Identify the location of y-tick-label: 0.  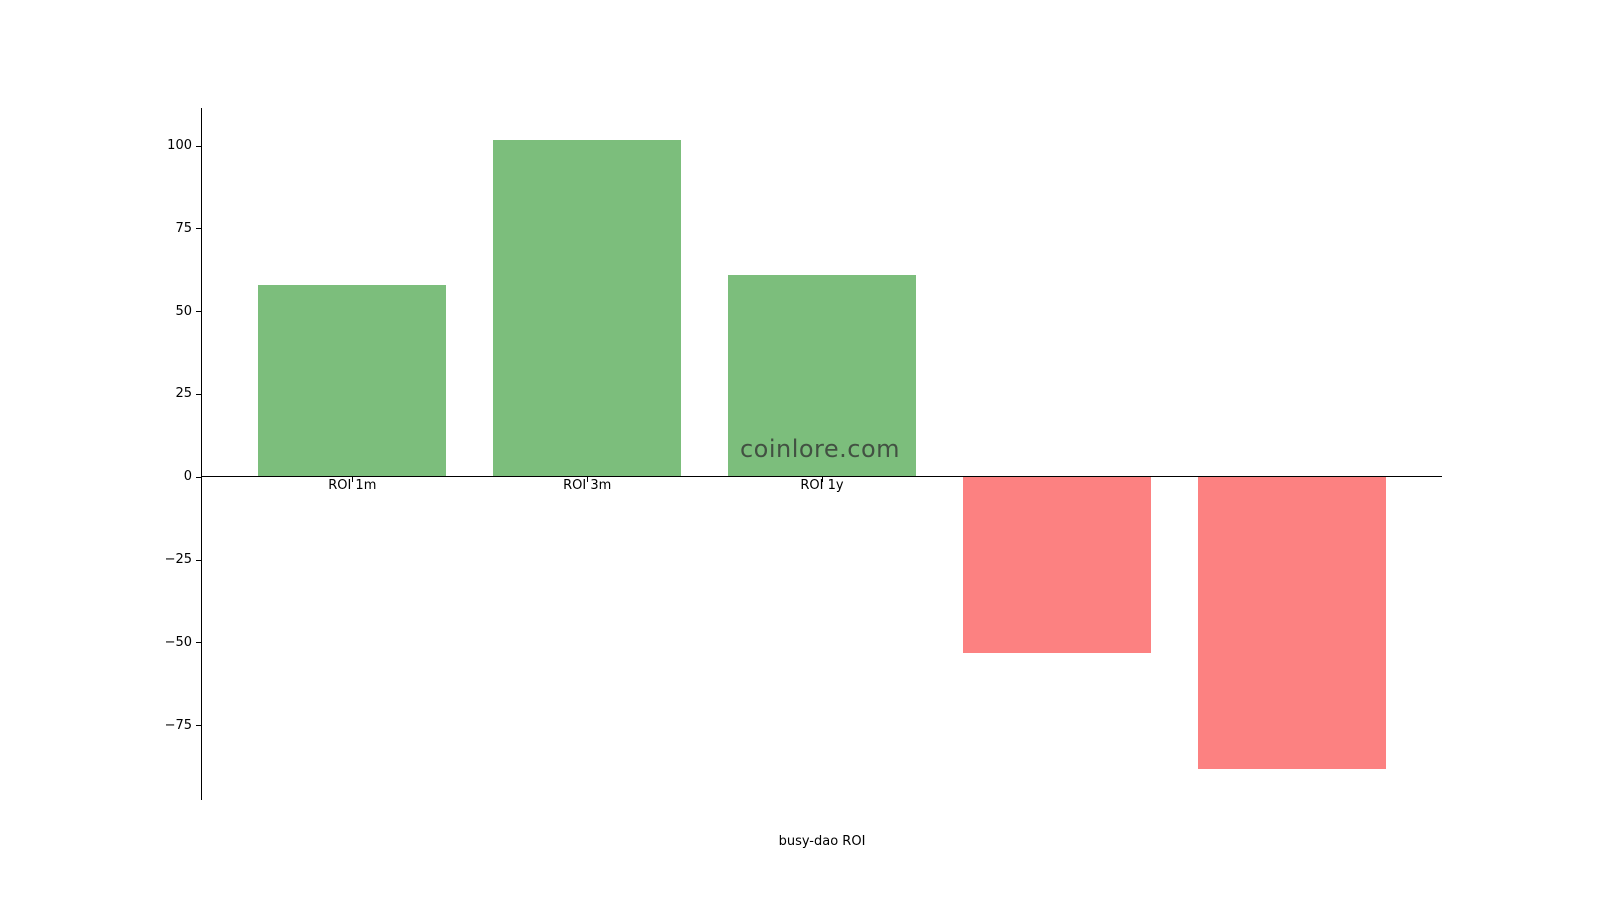
(187, 477).